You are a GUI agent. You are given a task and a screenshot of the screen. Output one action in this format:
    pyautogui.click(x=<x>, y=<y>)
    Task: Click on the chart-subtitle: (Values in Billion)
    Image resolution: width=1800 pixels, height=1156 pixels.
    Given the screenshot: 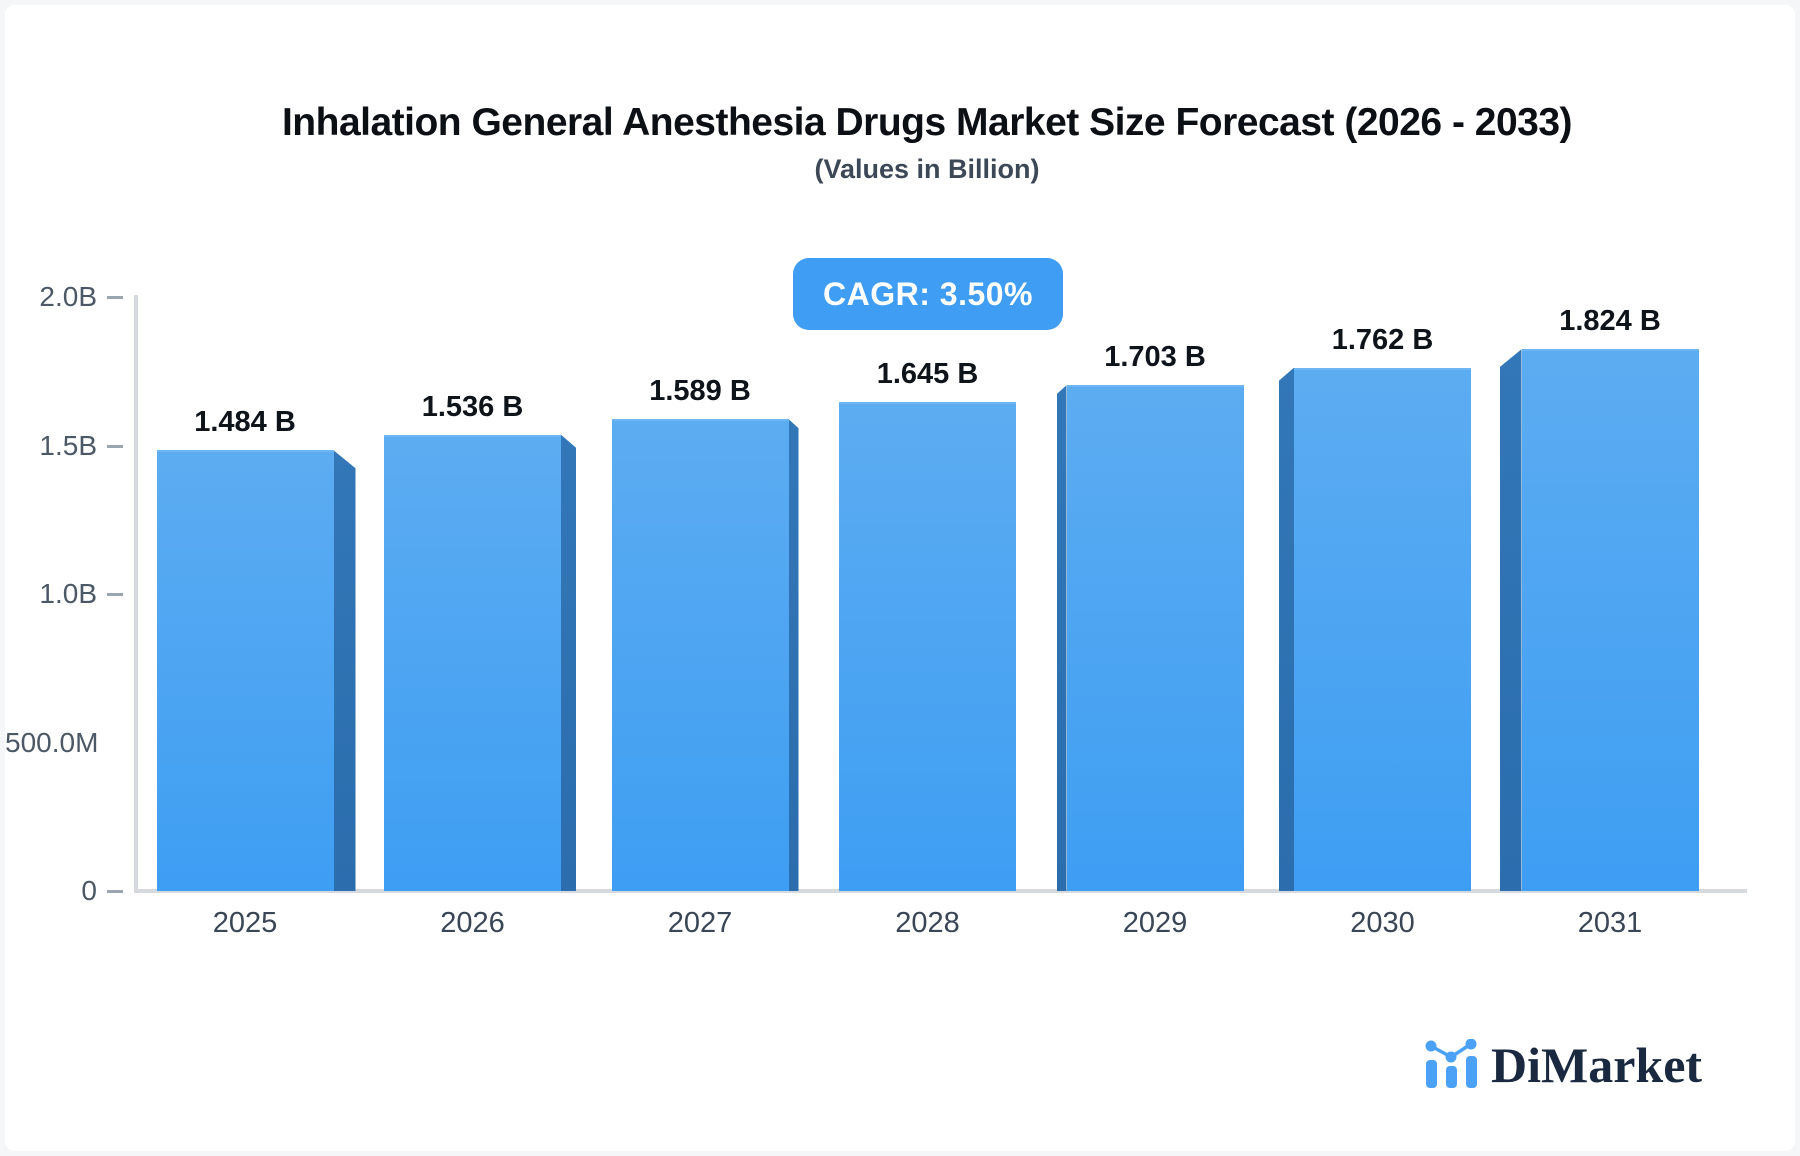 What is the action you would take?
    pyautogui.click(x=927, y=169)
    